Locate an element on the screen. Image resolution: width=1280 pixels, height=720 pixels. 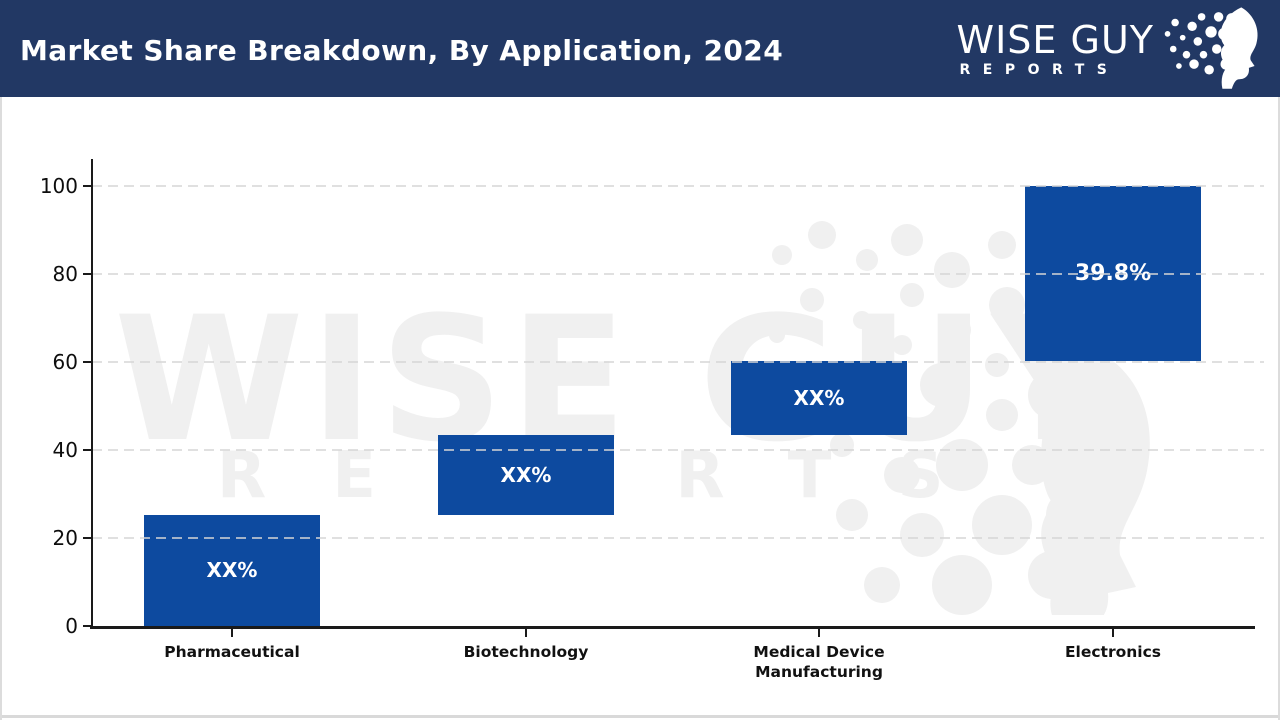
y-axis-tick-label: 100 is located at coordinates (58, 186).